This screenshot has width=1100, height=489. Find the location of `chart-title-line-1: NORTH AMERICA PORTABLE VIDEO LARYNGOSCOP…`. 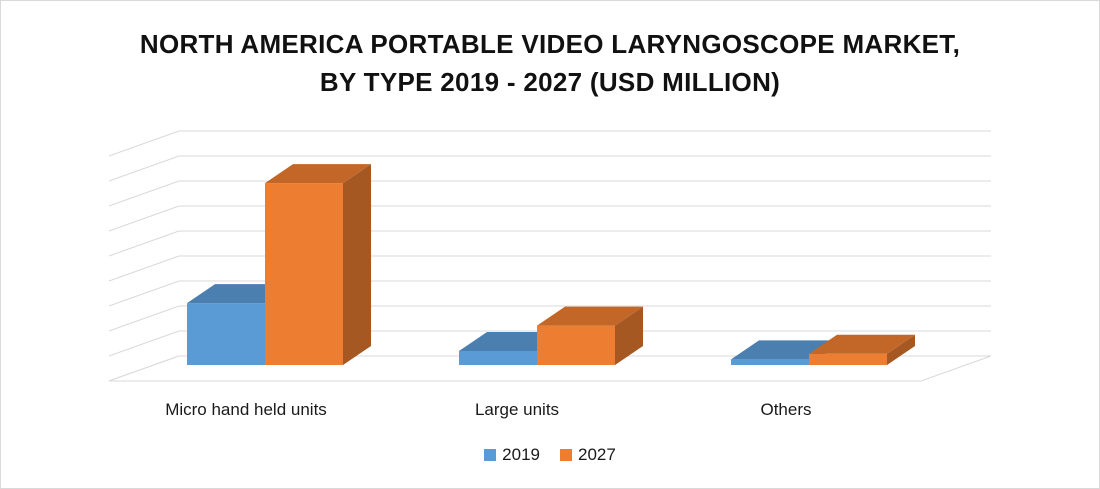

chart-title-line-1: NORTH AMERICA PORTABLE VIDEO LARYNGOSCOP… is located at coordinates (550, 44).